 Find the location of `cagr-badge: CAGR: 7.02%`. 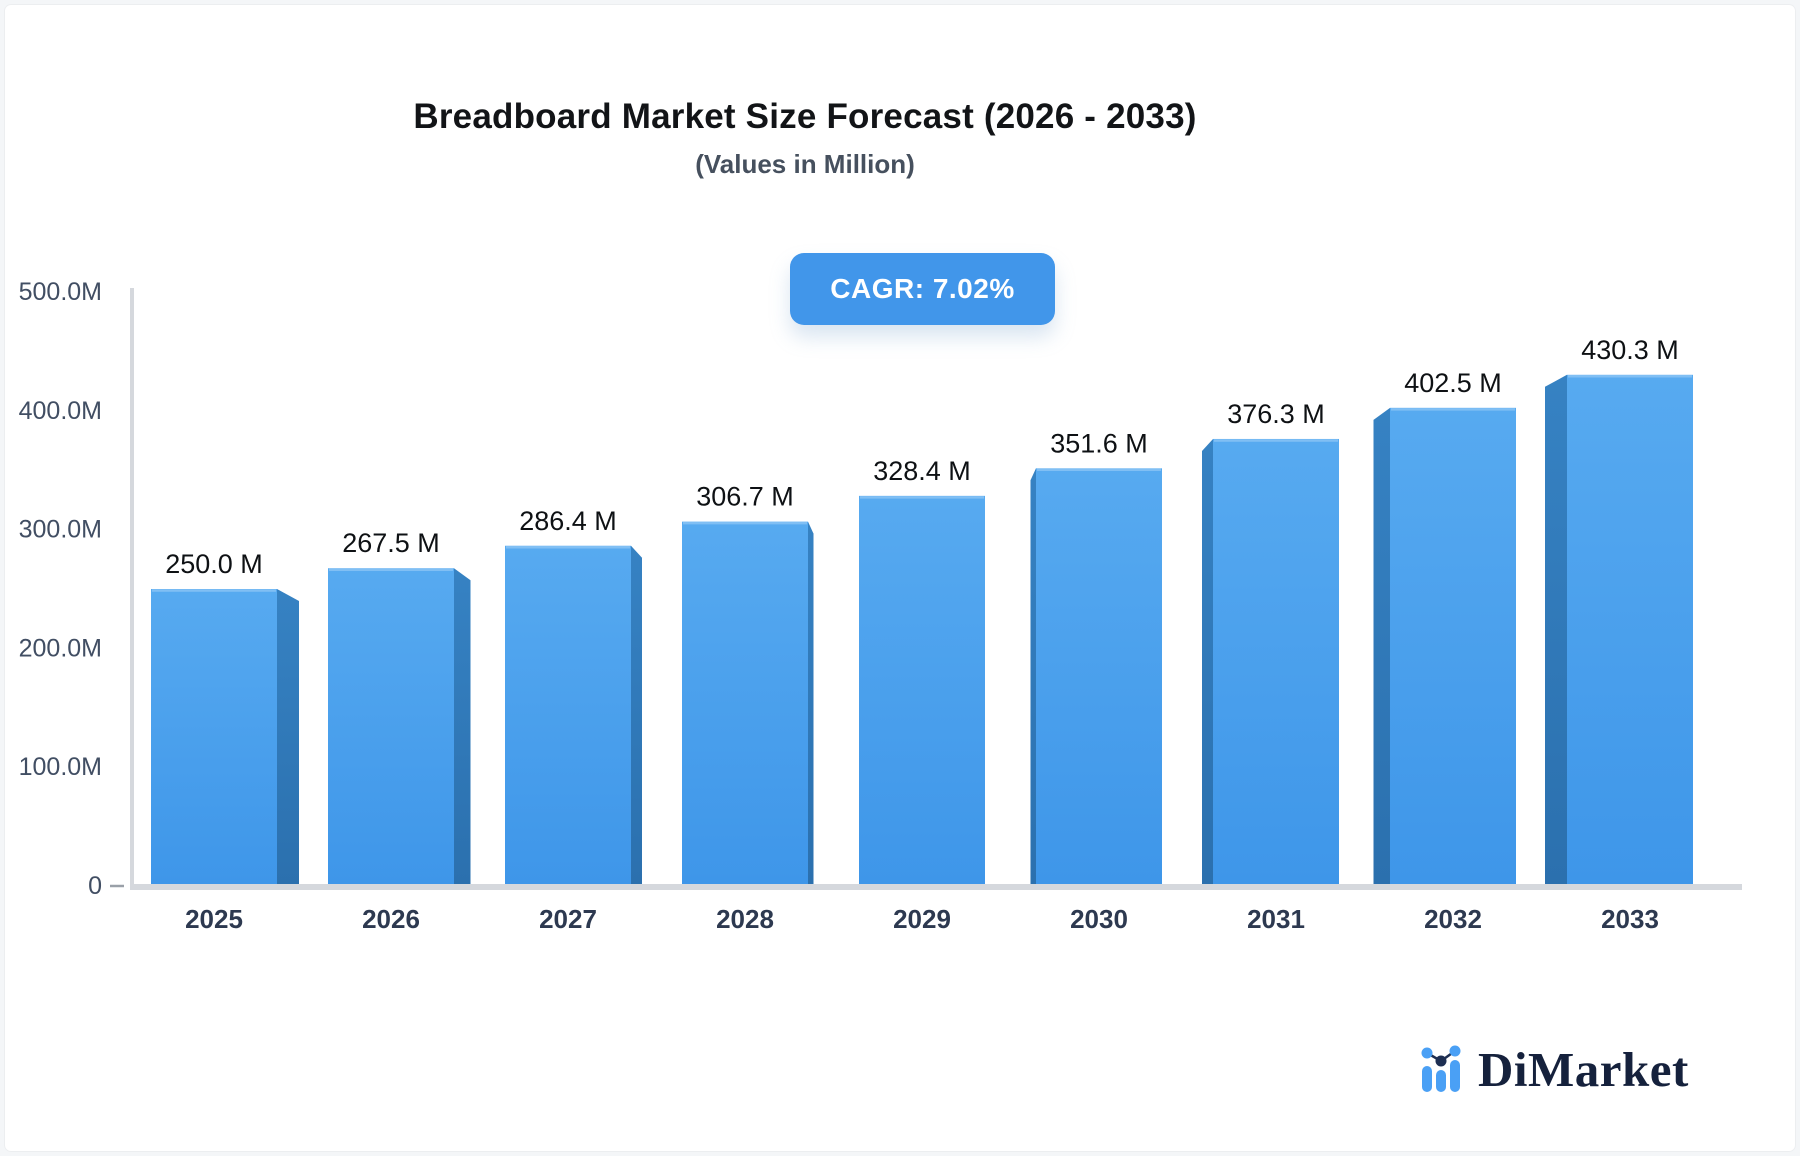

cagr-badge: CAGR: 7.02% is located at coordinates (922, 289).